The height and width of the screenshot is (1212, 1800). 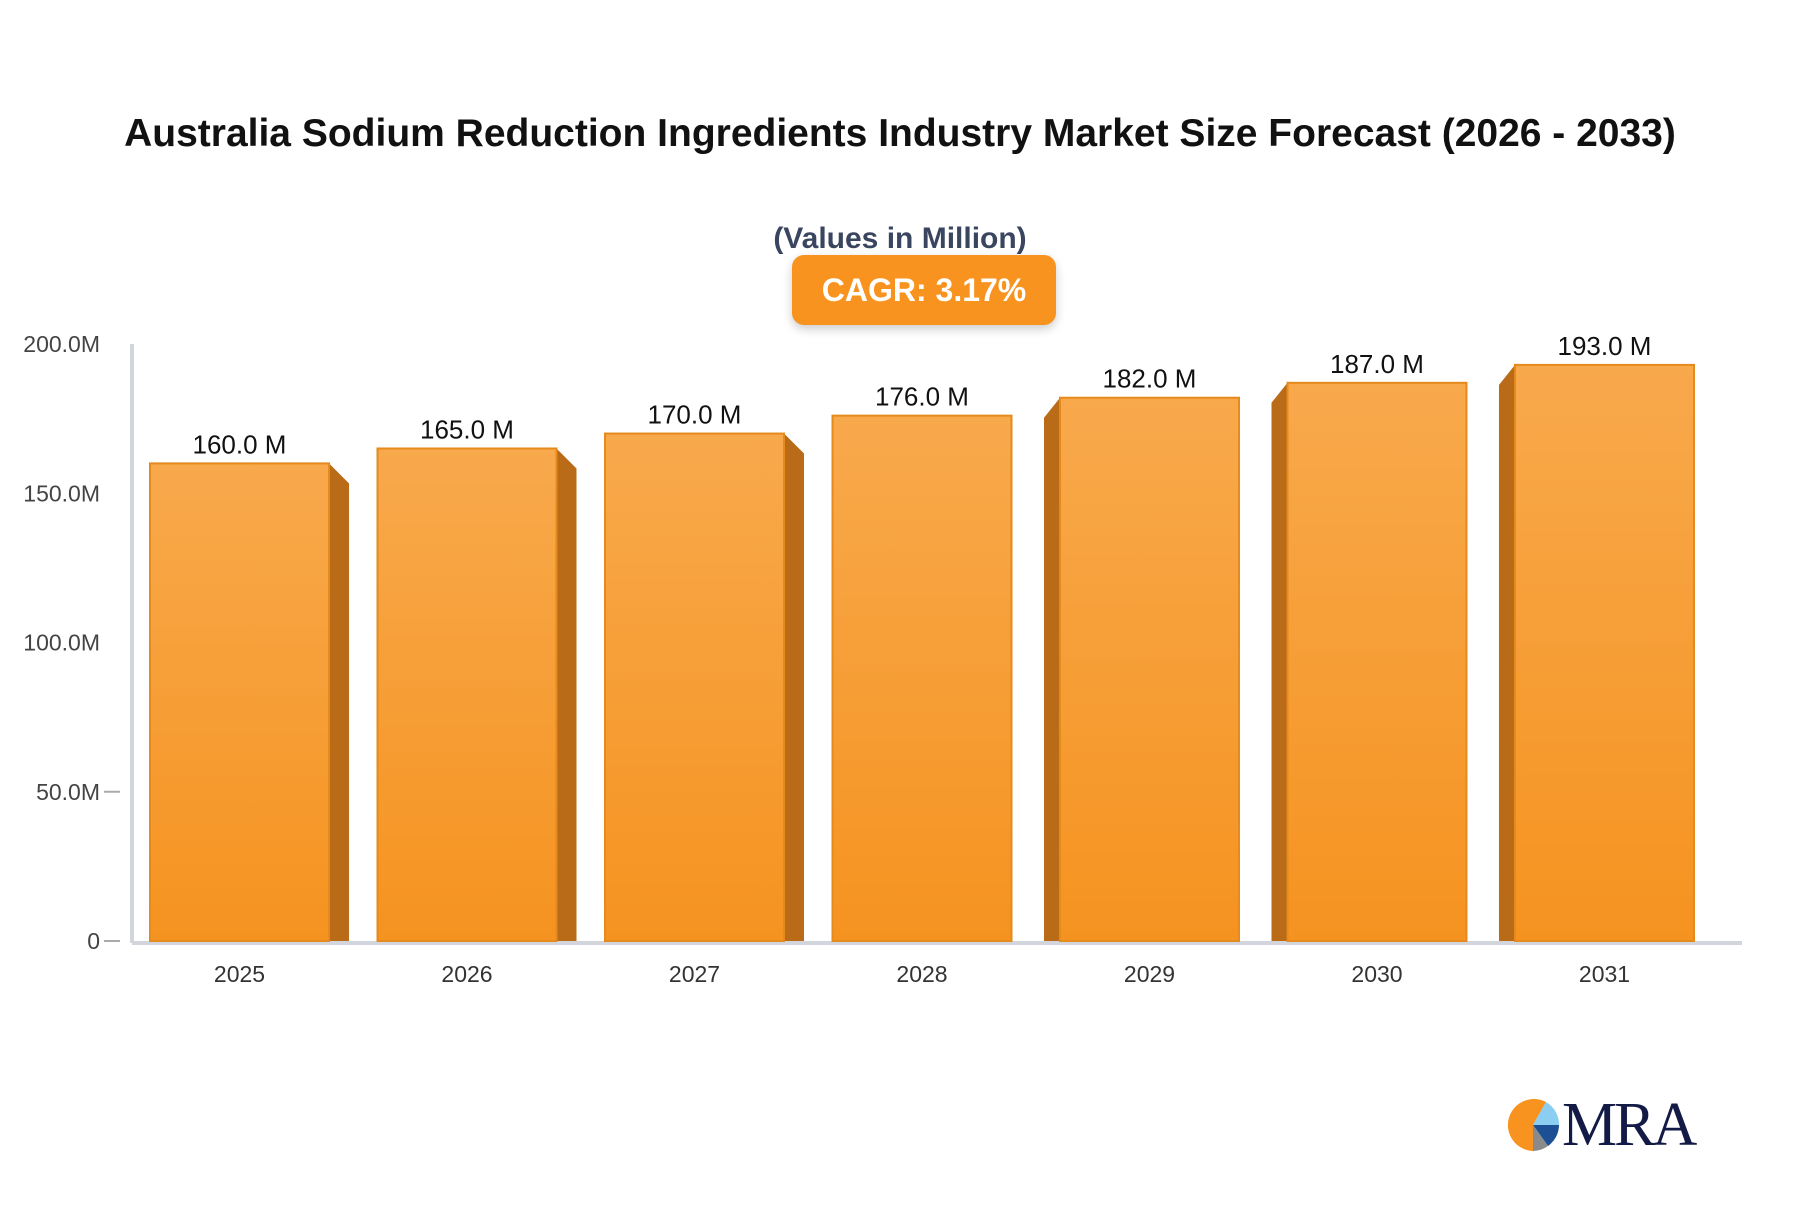 I want to click on x-tick-label: 2030, so click(x=1376, y=974).